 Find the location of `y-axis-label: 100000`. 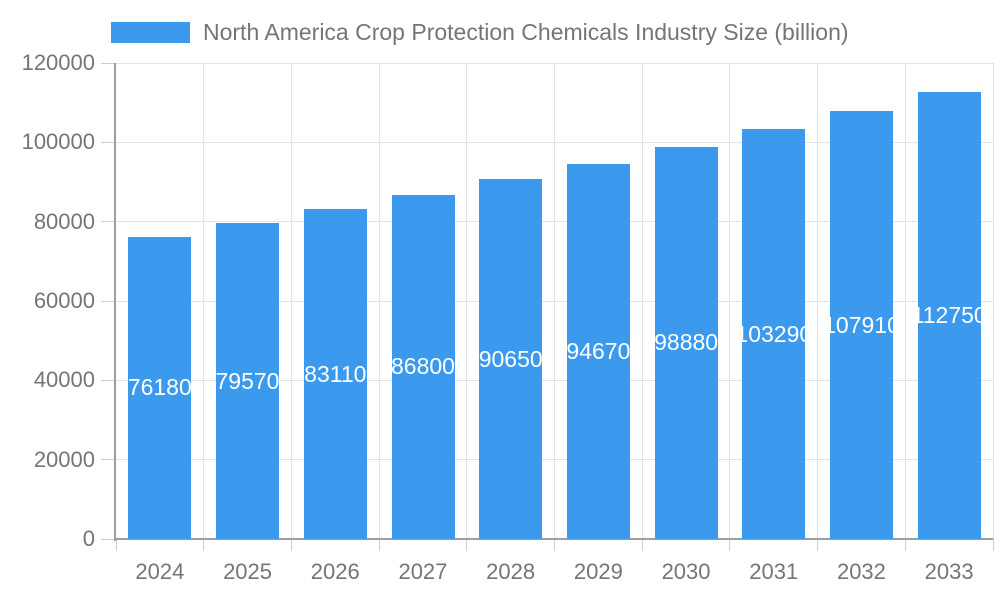

y-axis-label: 100000 is located at coordinates (58, 142).